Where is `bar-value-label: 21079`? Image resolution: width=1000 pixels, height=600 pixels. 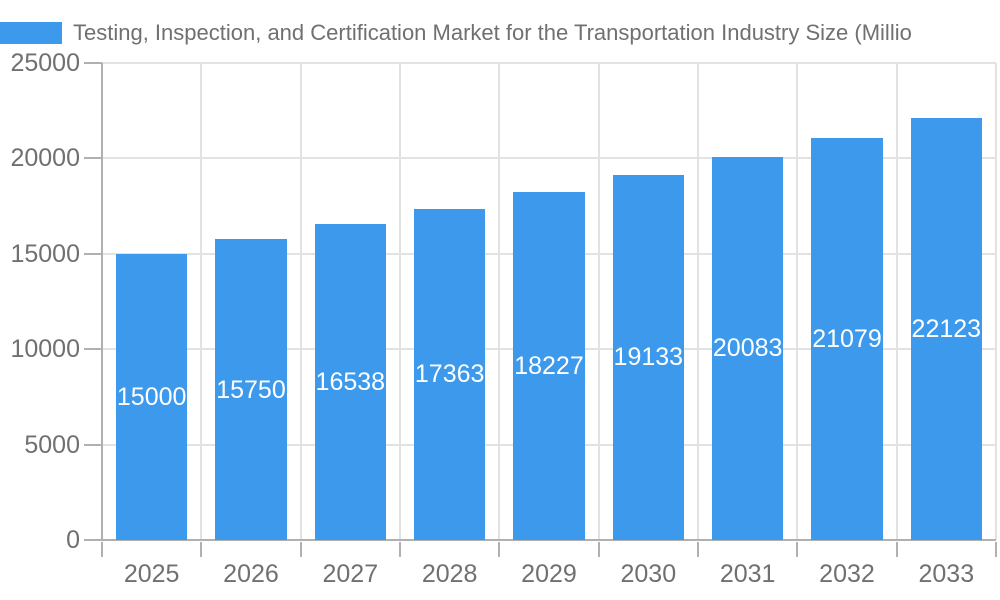 bar-value-label: 21079 is located at coordinates (847, 338).